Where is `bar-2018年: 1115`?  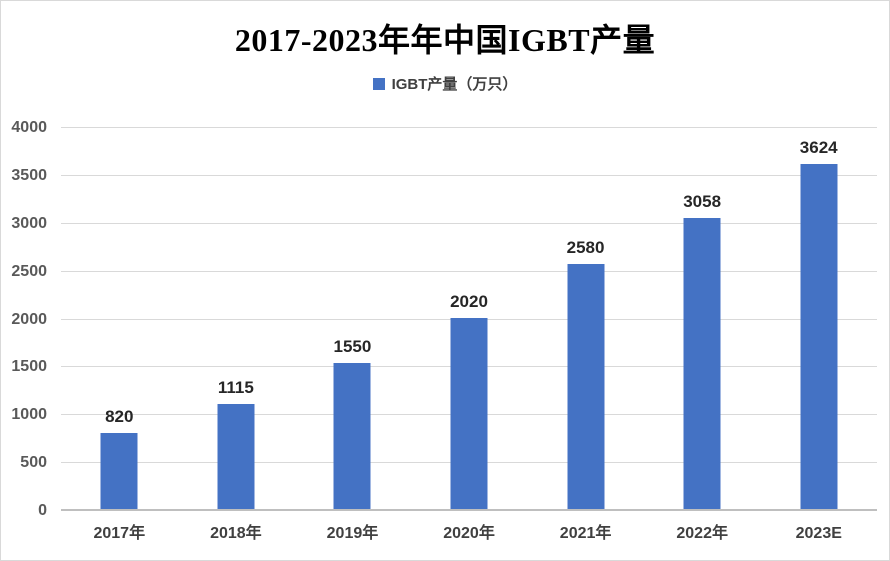 bar-2018年: 1115 is located at coordinates (236, 445).